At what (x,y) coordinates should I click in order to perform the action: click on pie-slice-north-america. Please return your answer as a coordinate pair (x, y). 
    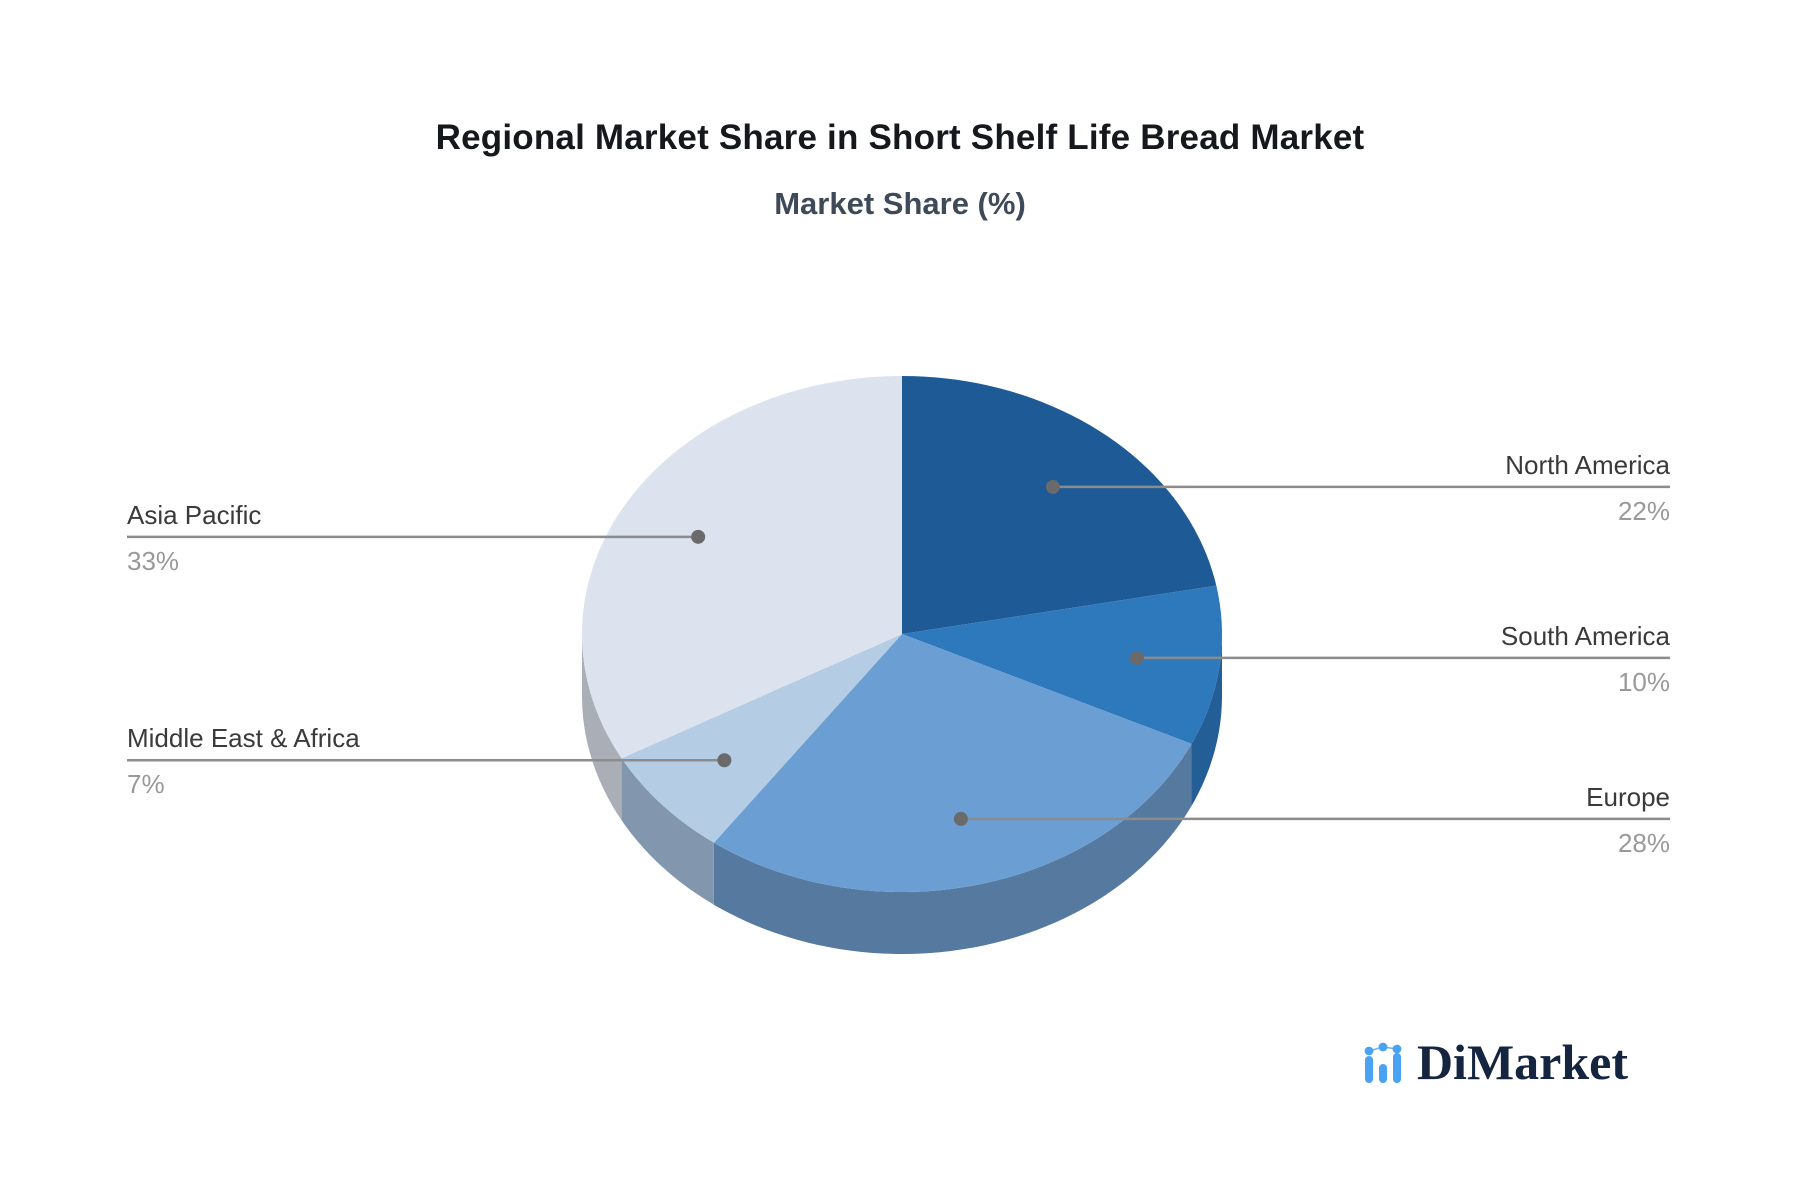
    Looking at the image, I should click on (1059, 505).